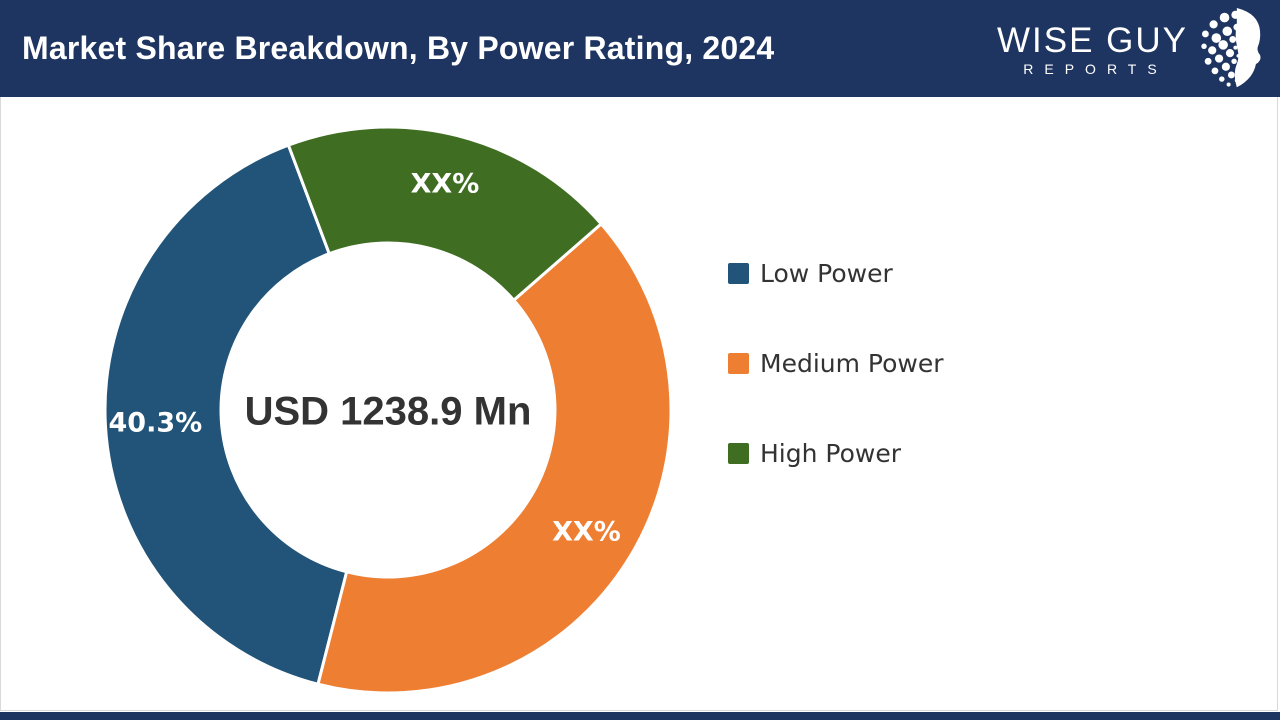 The width and height of the screenshot is (1280, 725). I want to click on center-value-label: USD 1238.9 Mn, so click(388, 411).